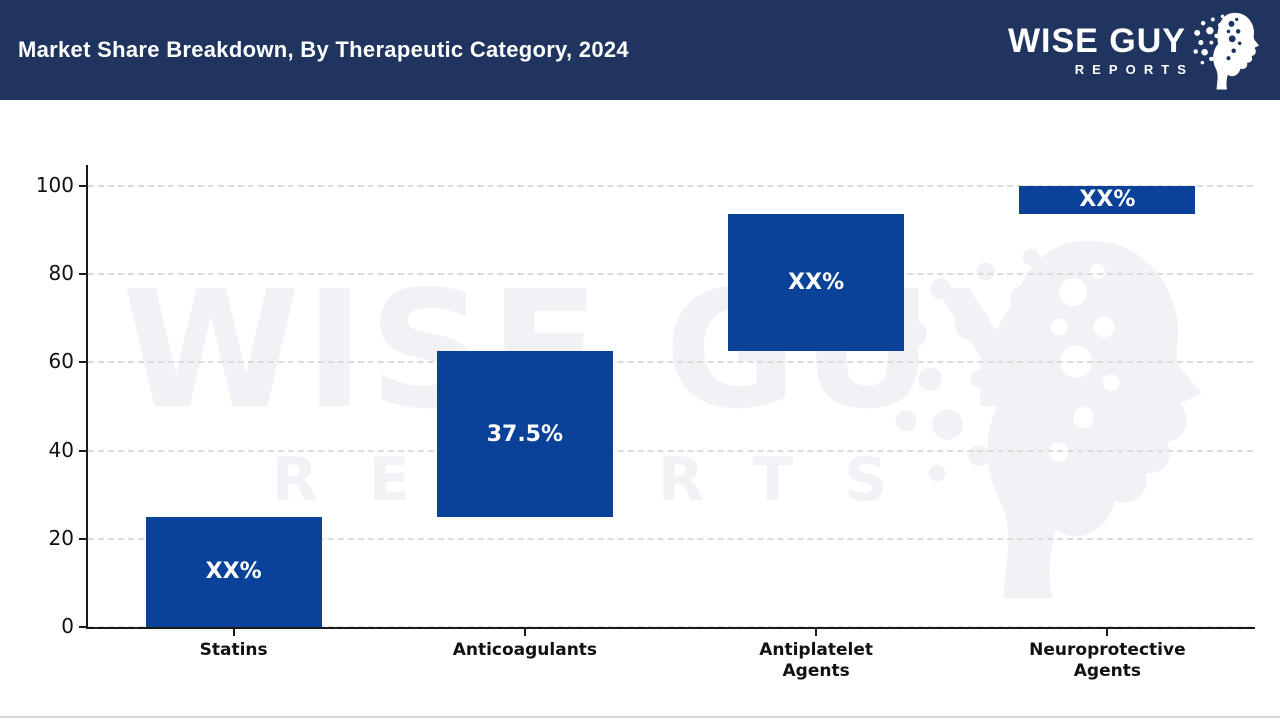 The height and width of the screenshot is (720, 1280). What do you see at coordinates (816, 661) in the screenshot?
I see `x-tick-label-antiplatelet-agents: Antiplatelet Agents` at bounding box center [816, 661].